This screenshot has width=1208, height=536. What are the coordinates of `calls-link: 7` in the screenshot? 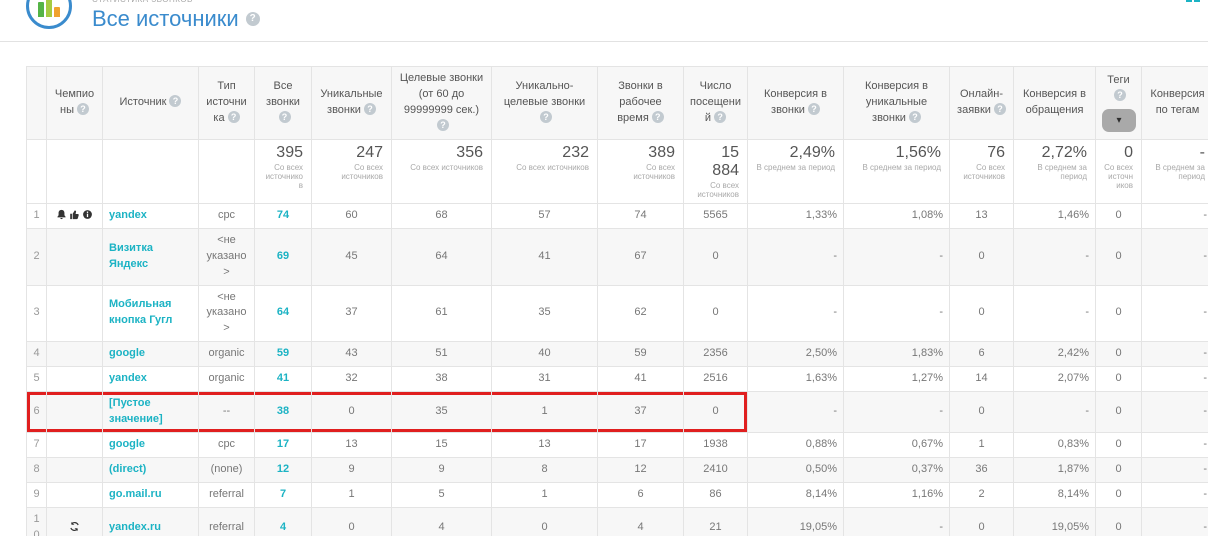 It's located at (283, 493).